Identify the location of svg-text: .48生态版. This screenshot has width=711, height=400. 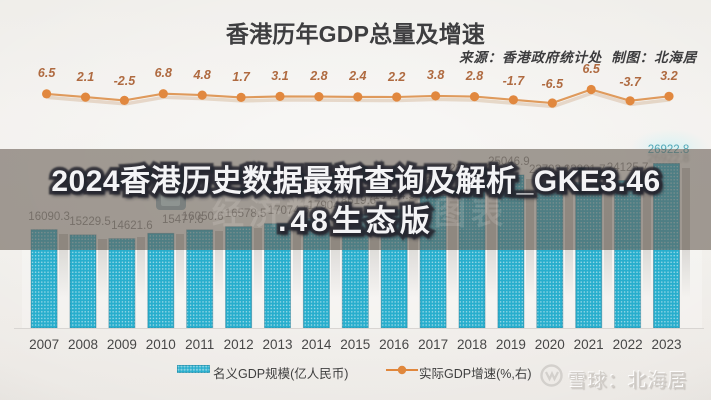
(356, 221).